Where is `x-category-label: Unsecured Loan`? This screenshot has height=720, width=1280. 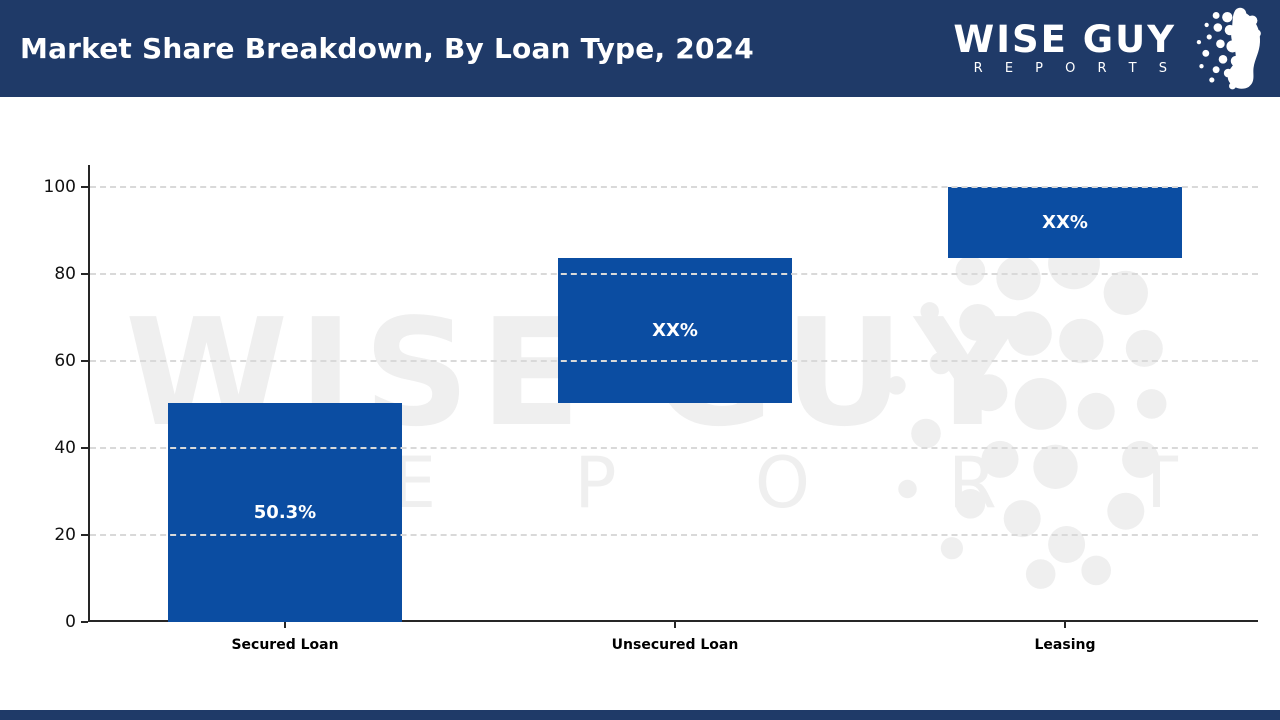 x-category-label: Unsecured Loan is located at coordinates (675, 645).